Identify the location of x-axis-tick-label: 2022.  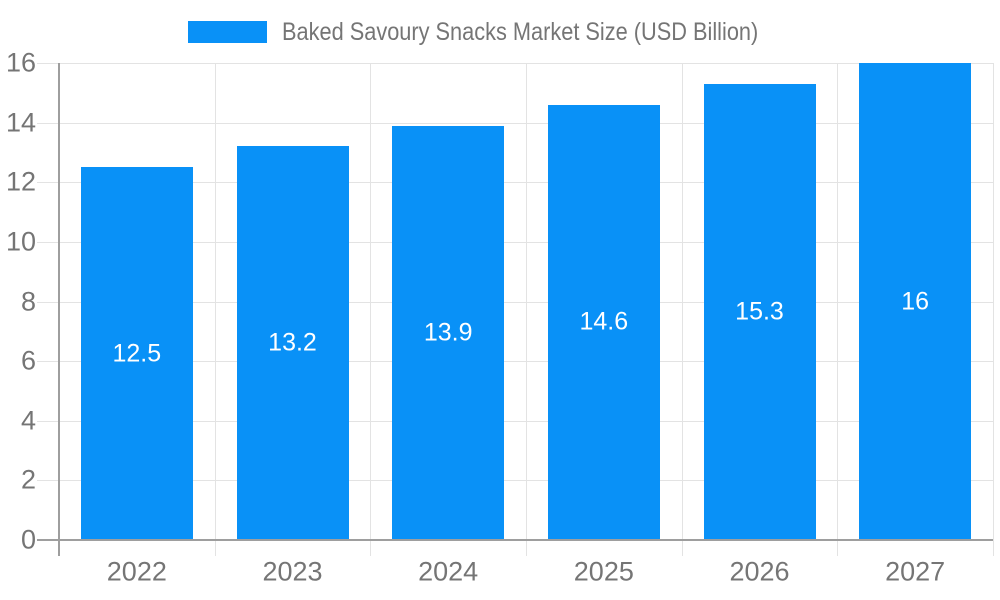
(136, 571).